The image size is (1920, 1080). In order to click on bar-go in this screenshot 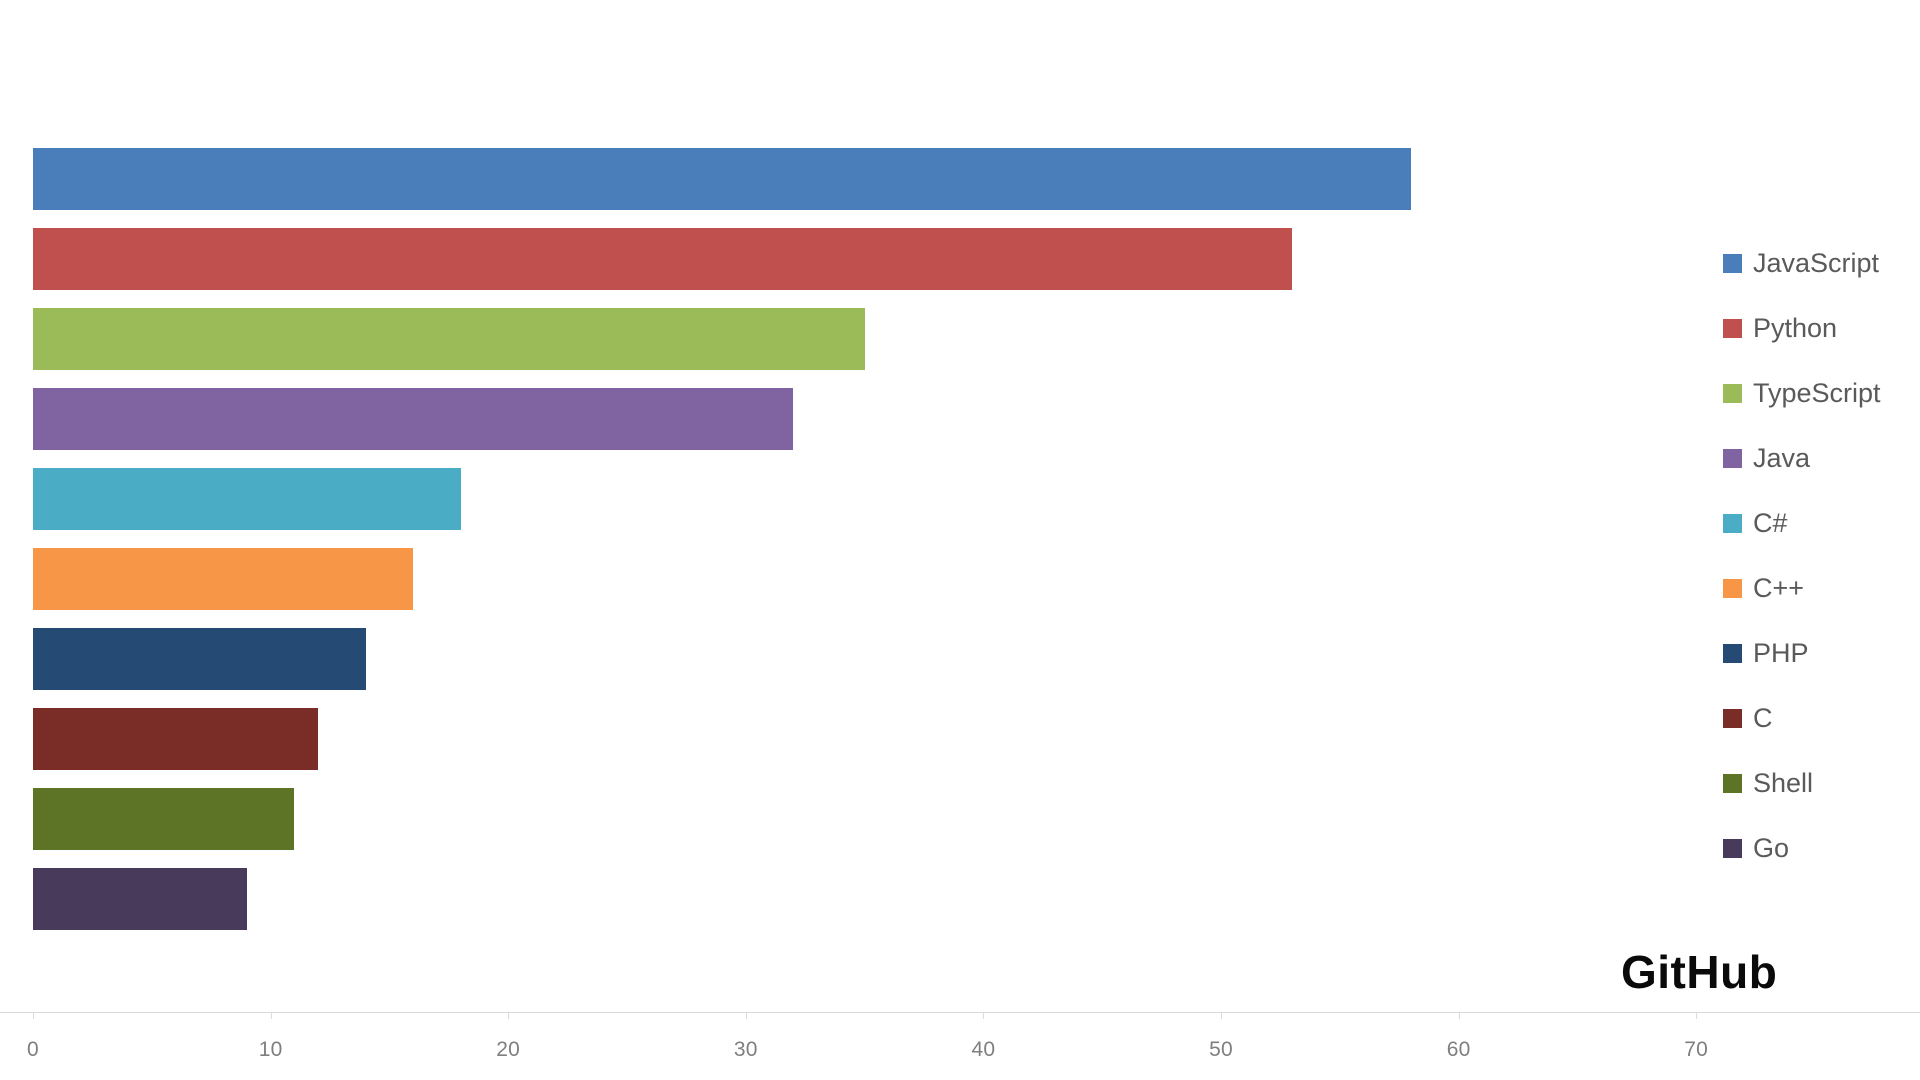, I will do `click(140, 899)`.